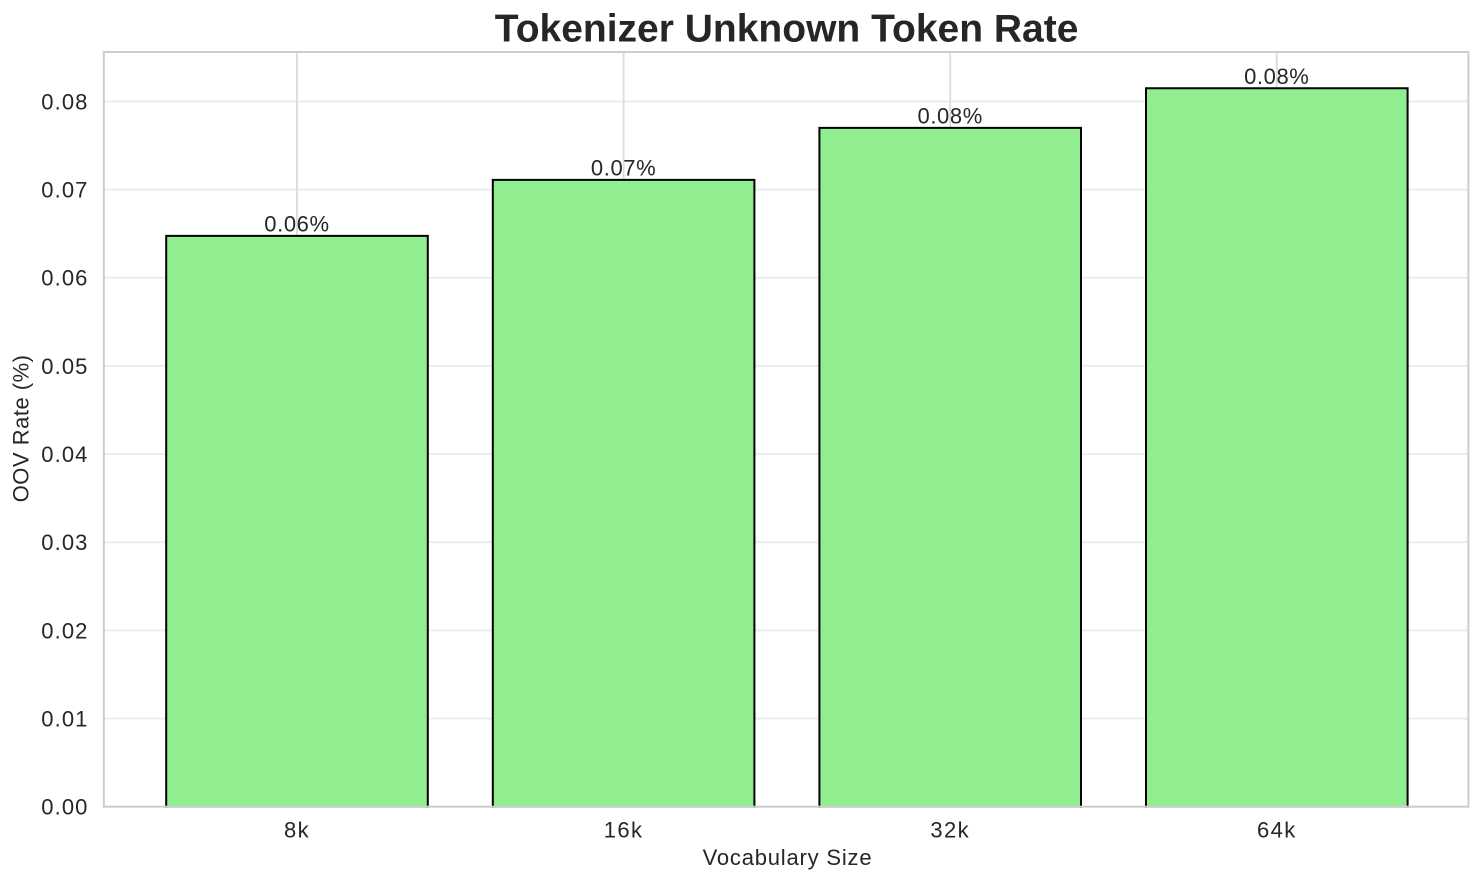  Describe the element at coordinates (950, 829) in the screenshot. I see `svg-text: 32k` at that location.